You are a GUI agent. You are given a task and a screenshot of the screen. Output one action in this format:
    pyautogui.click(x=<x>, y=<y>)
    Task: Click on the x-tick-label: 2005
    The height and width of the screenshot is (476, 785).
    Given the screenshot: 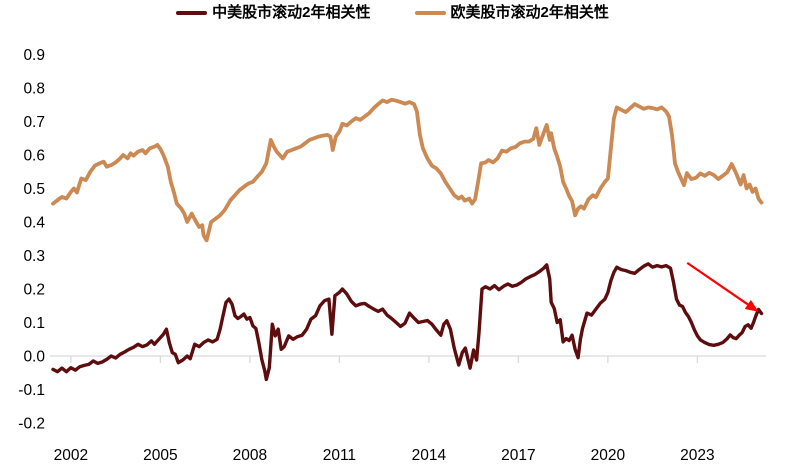 What is the action you would take?
    pyautogui.click(x=160, y=455)
    